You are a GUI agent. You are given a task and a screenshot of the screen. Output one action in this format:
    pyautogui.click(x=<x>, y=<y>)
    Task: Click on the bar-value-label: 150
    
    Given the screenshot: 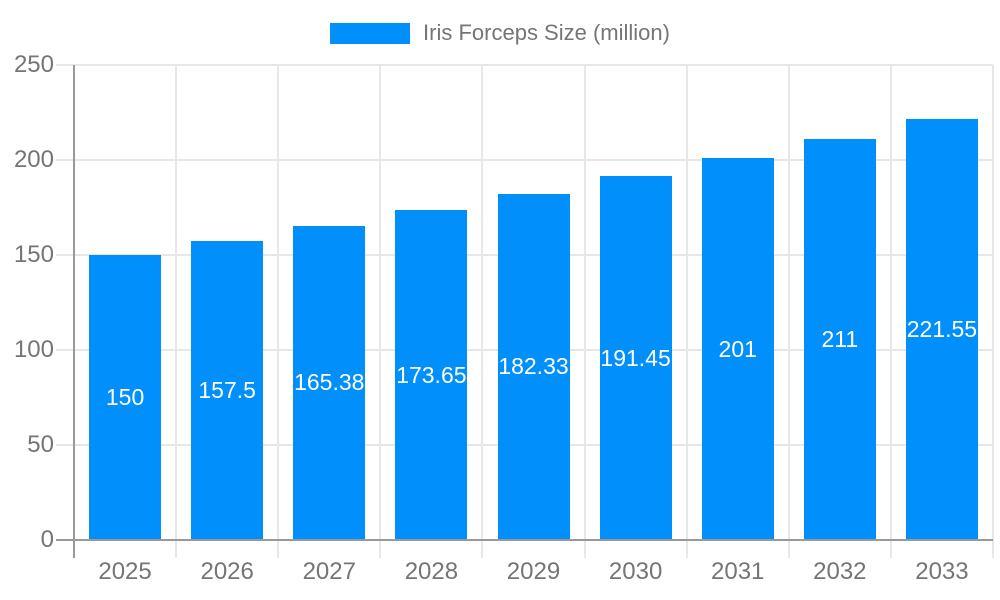 What is the action you would take?
    pyautogui.click(x=125, y=397)
    